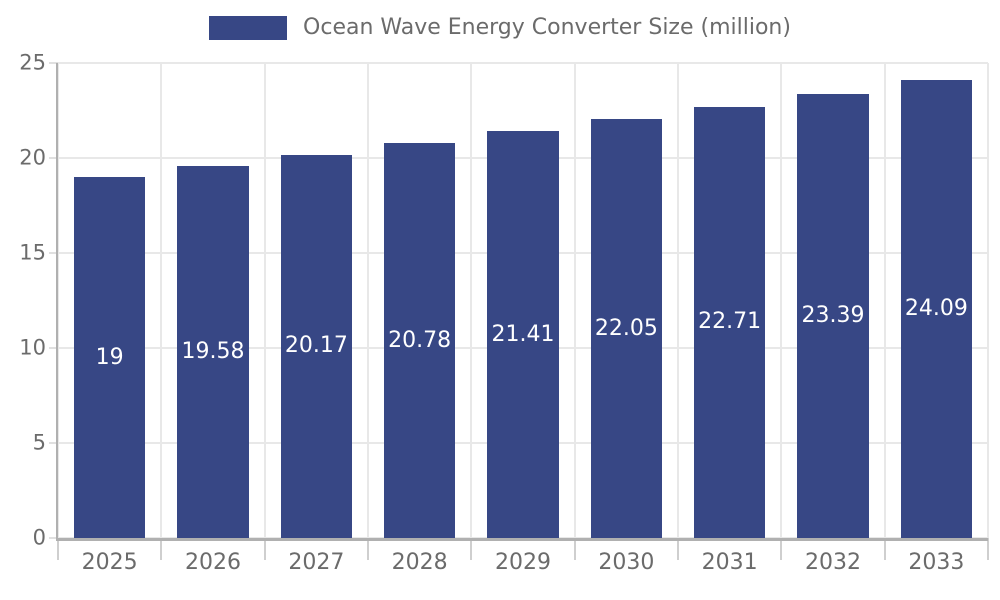 Image resolution: width=1000 pixels, height=600 pixels. I want to click on bar-value-label: 22.71, so click(730, 322).